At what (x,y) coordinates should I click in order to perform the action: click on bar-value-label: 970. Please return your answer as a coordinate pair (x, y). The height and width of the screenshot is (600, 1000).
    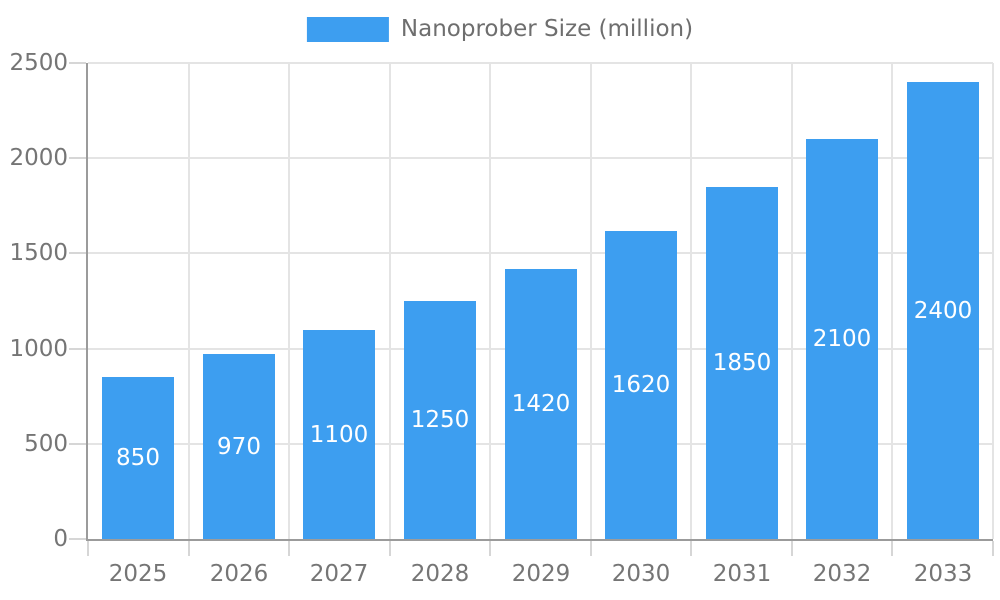
    Looking at the image, I should click on (239, 446).